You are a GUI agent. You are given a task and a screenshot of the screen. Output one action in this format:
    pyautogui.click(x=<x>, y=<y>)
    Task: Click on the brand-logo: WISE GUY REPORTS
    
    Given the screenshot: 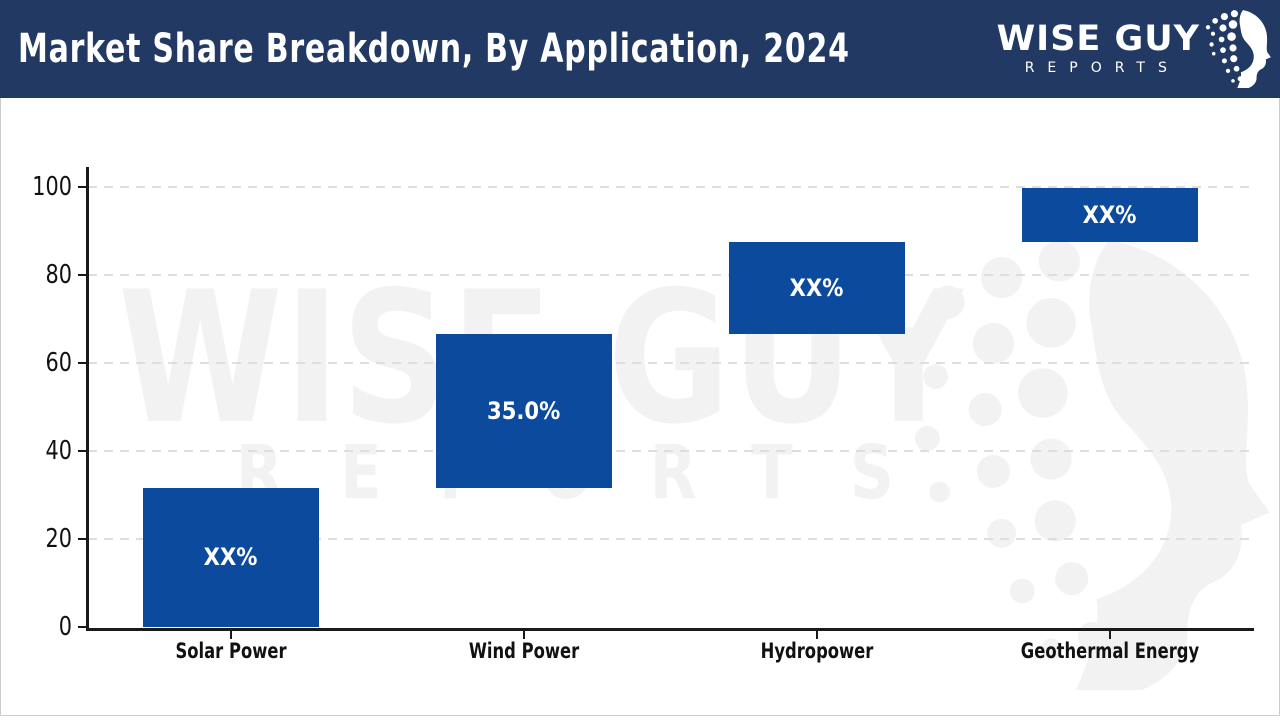 What is the action you would take?
    pyautogui.click(x=1135, y=48)
    